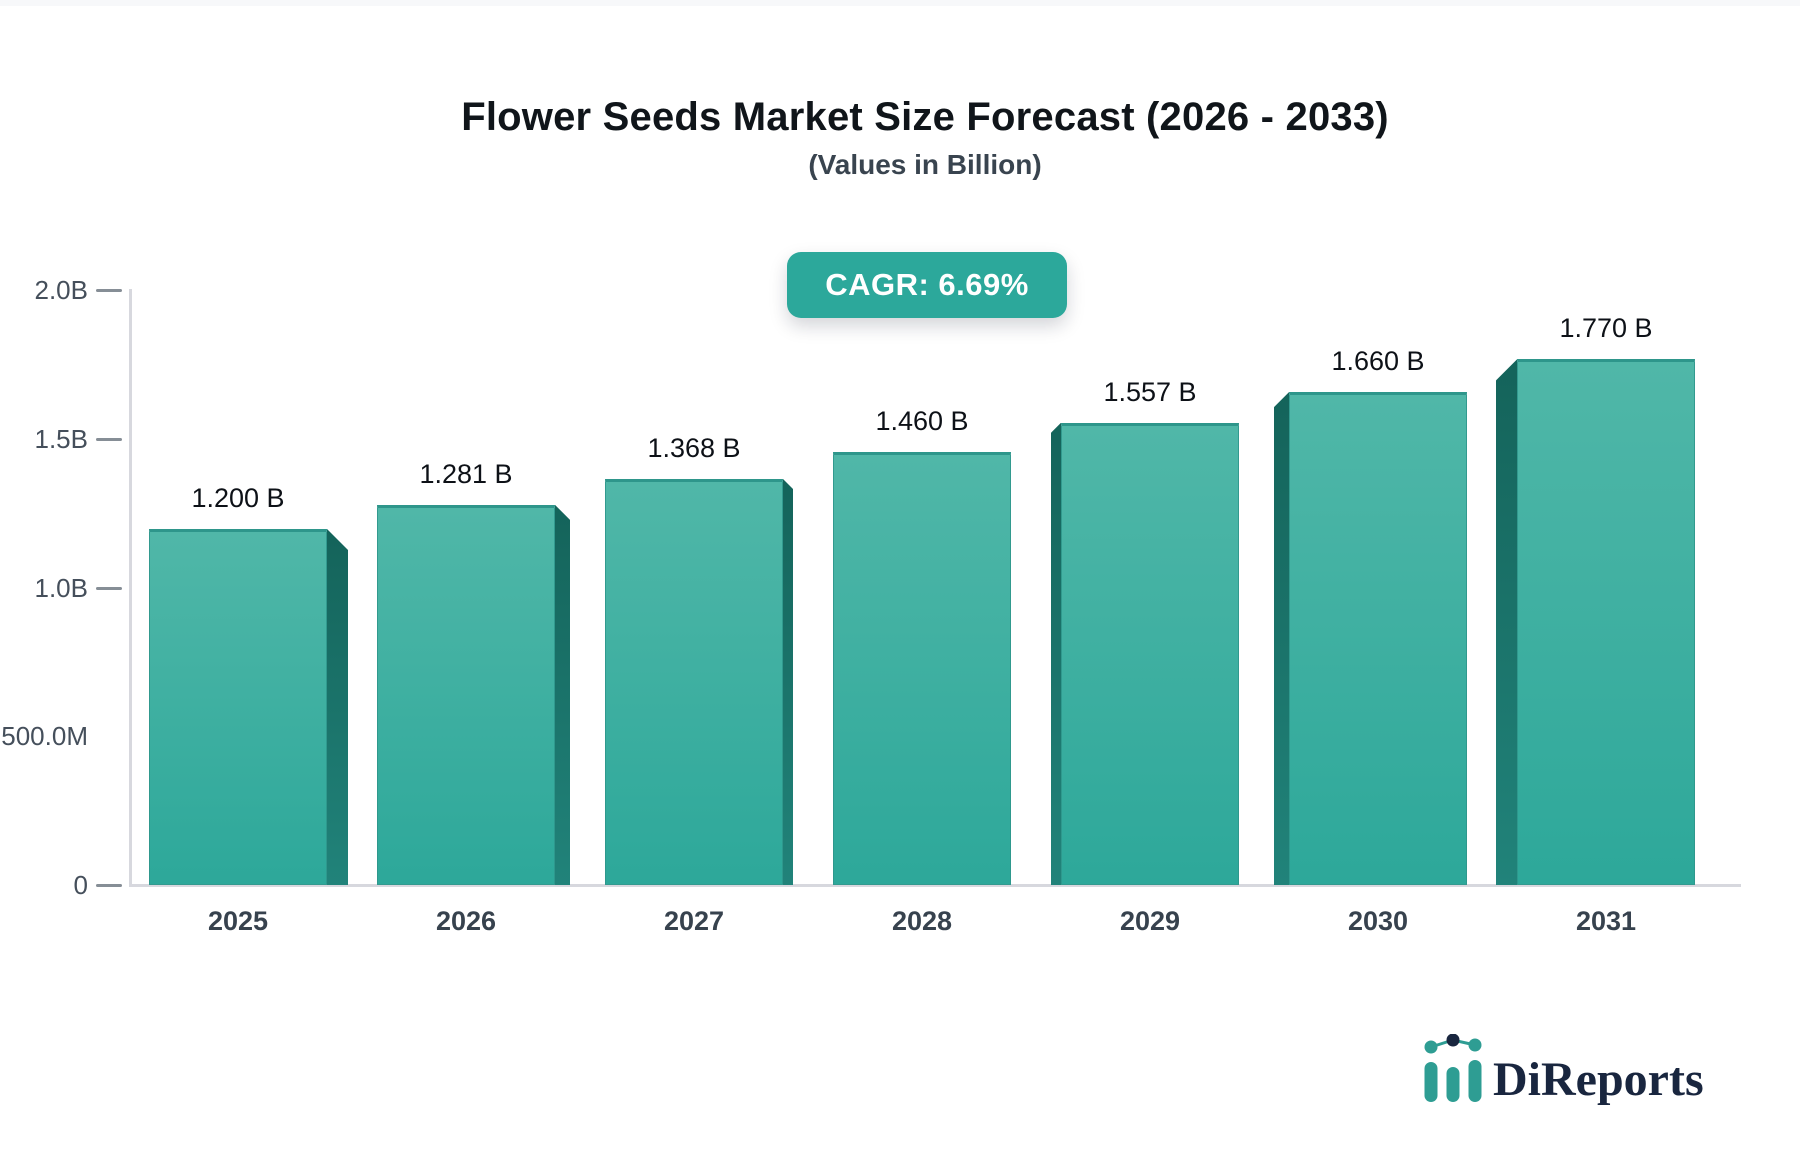 Image resolution: width=1800 pixels, height=1156 pixels. I want to click on bar-value-label: 1.200 B, so click(238, 498).